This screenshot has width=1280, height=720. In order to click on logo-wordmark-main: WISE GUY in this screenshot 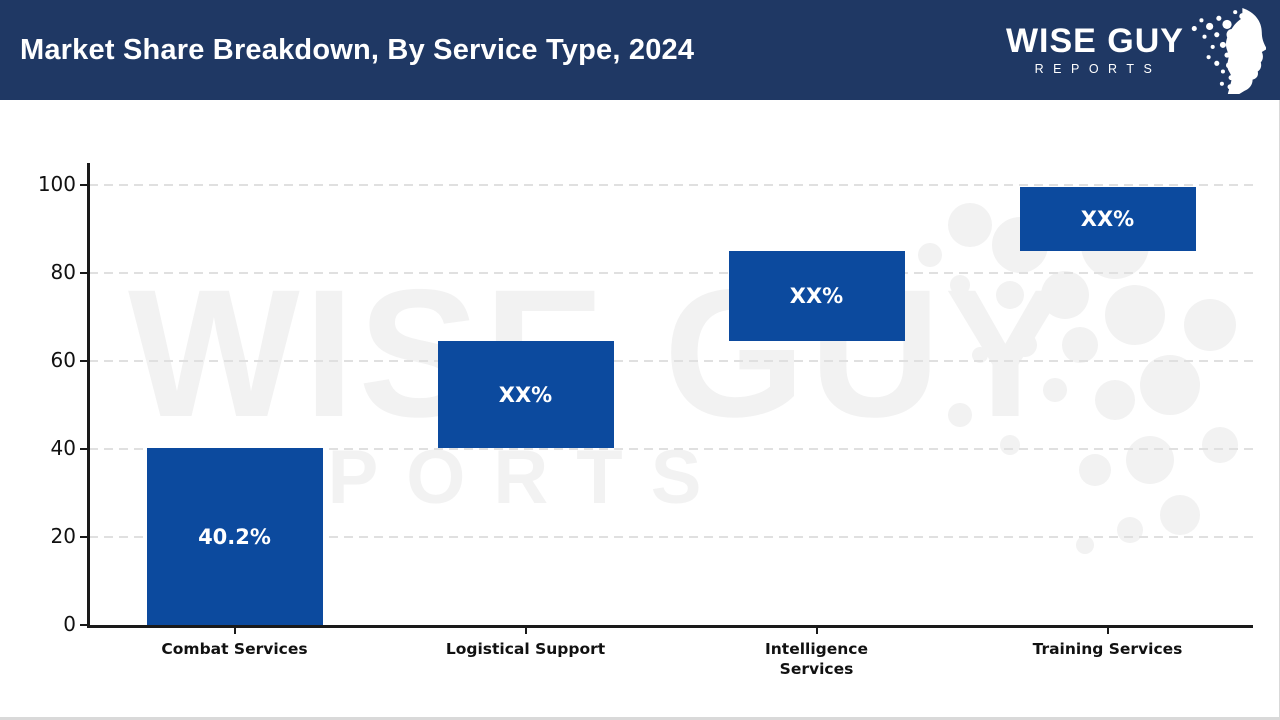, I will do `click(1094, 41)`.